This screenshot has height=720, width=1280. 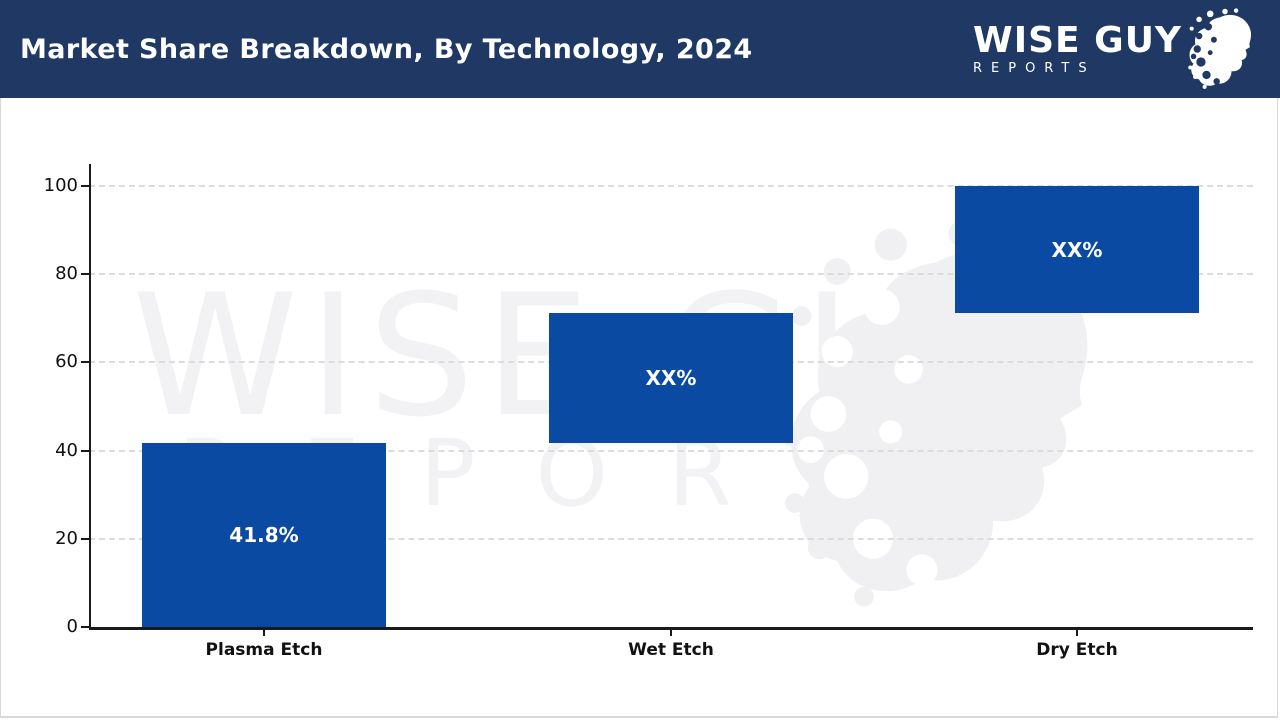 I want to click on brand-face-icon, so click(x=1220, y=48).